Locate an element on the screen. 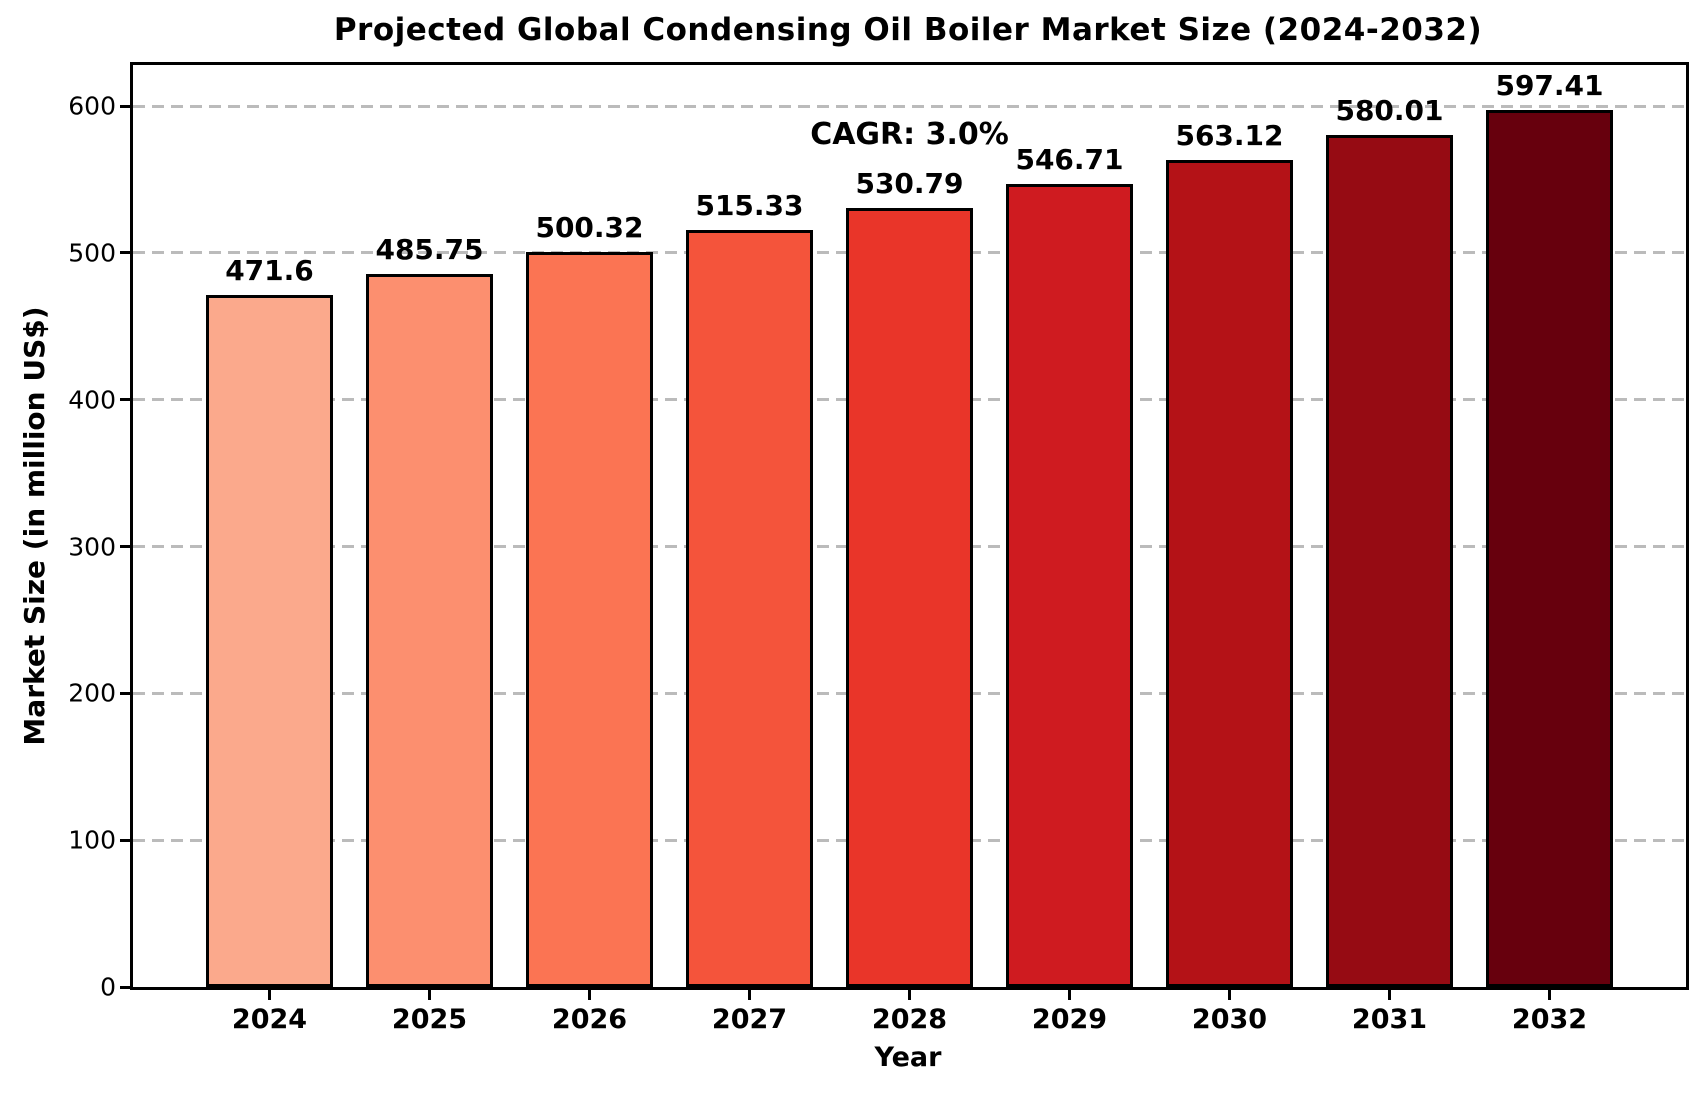  bar-2029 is located at coordinates (1069, 585).